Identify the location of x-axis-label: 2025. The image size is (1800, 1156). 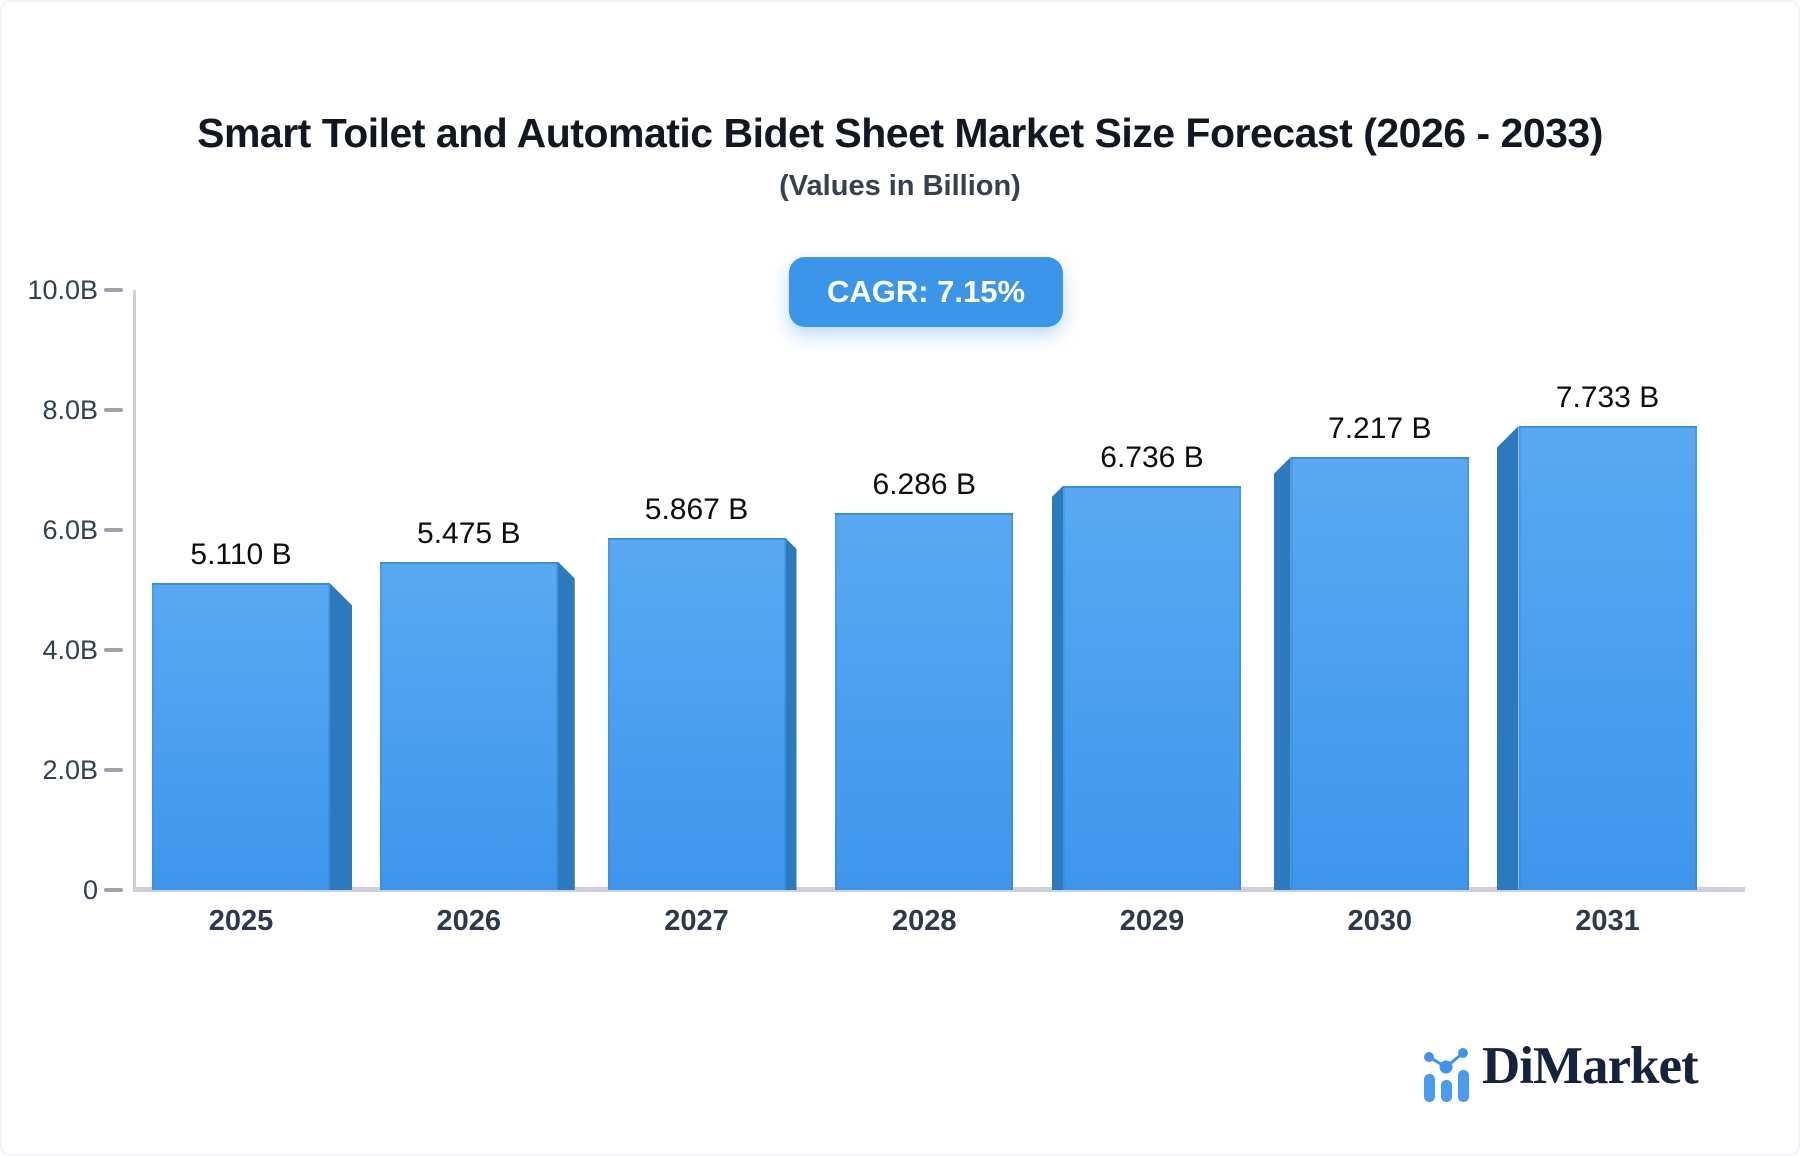
(241, 921).